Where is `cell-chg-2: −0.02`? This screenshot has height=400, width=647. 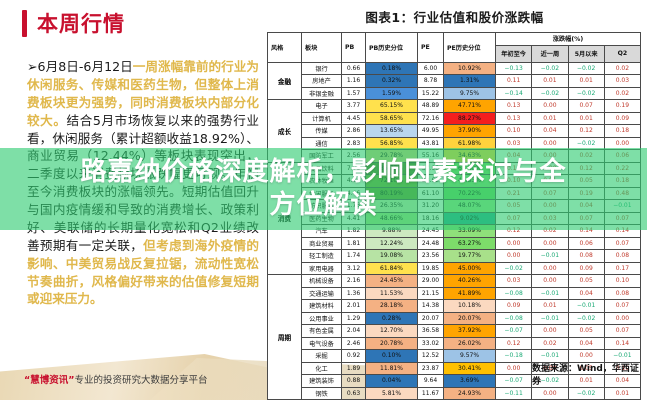
cell-chg-2: −0.02 is located at coordinates (586, 93).